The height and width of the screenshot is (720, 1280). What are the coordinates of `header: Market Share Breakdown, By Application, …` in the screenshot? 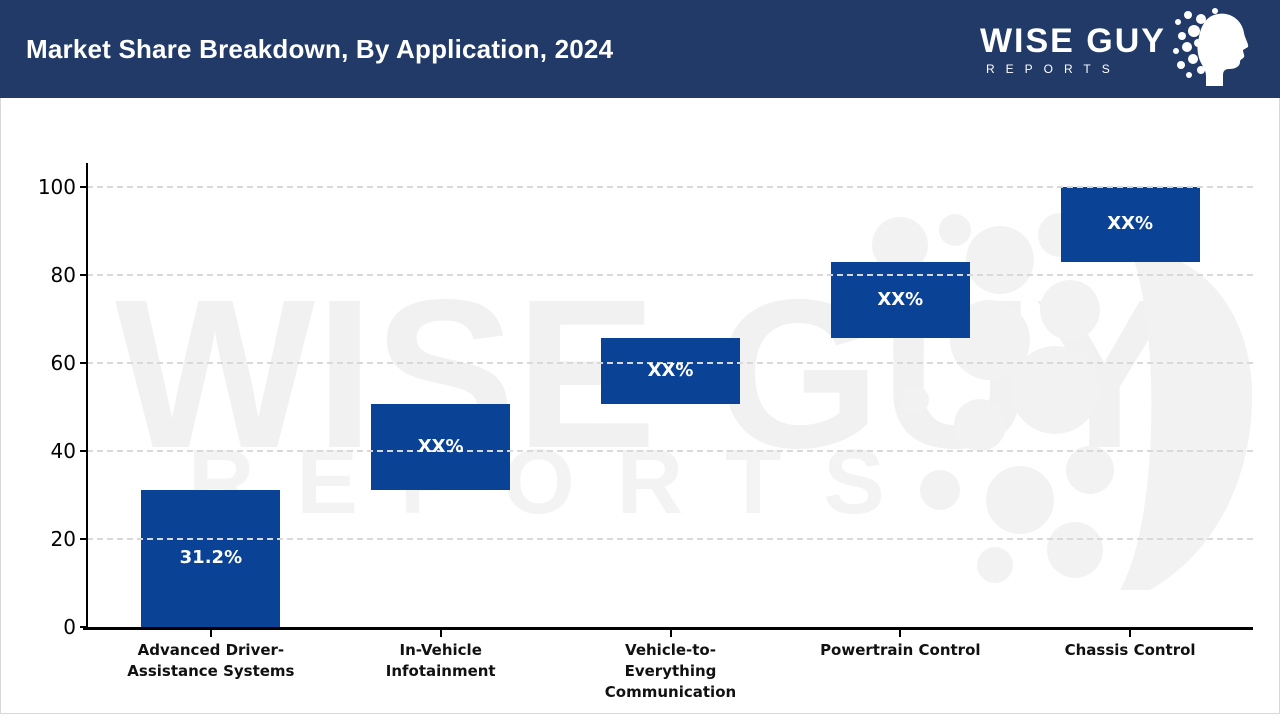 It's located at (640, 49).